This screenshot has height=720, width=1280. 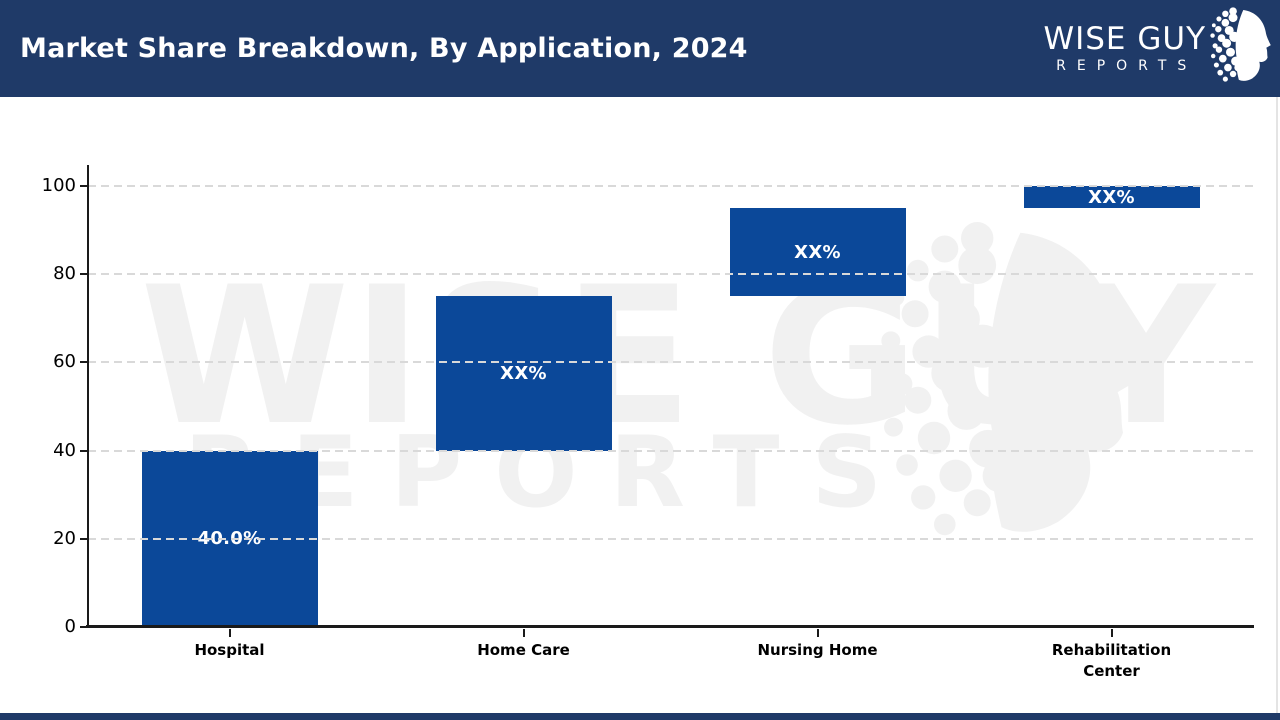 I want to click on footer-bar, so click(x=640, y=716).